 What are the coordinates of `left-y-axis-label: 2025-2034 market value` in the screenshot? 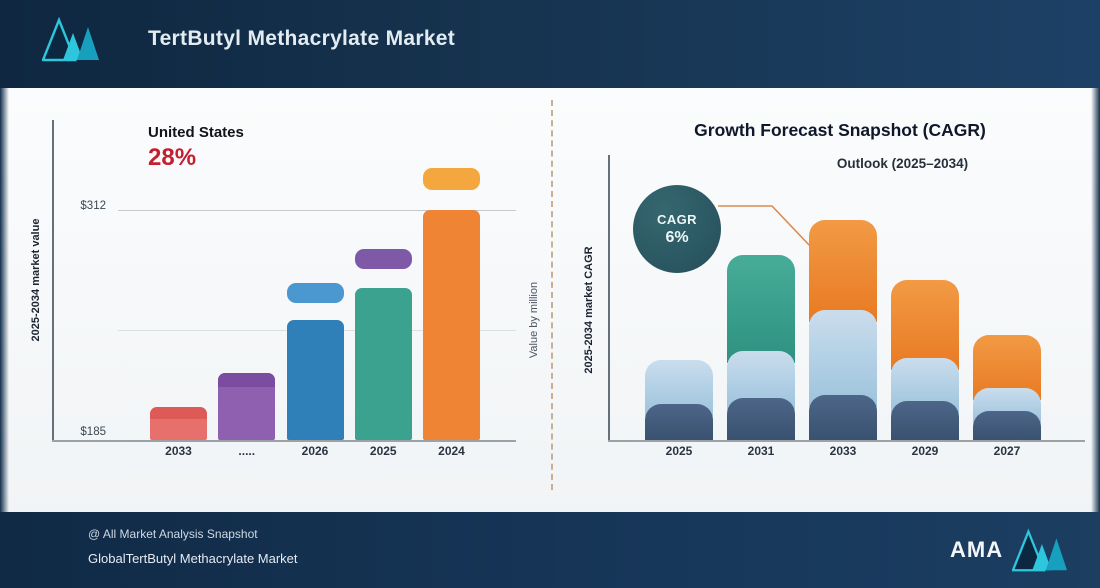 It's located at (36, 280).